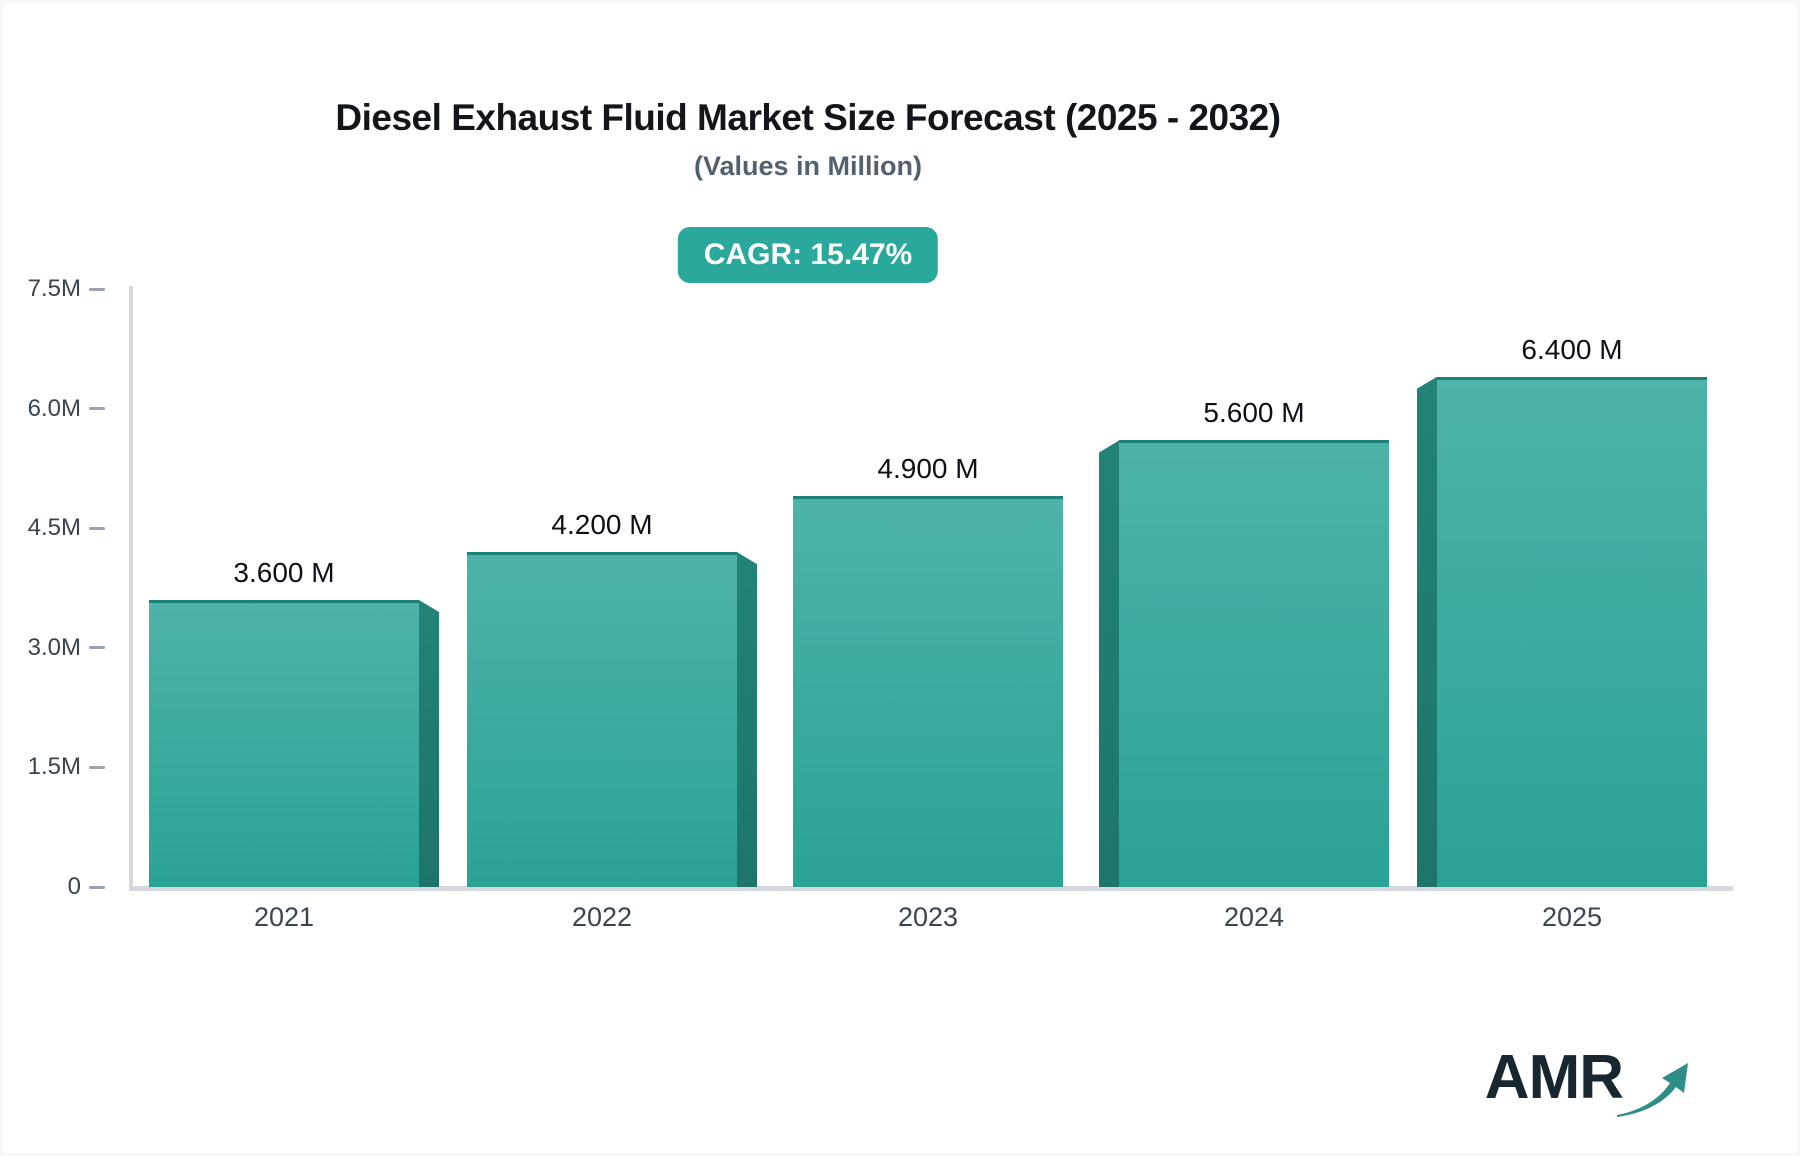 This screenshot has height=1156, width=1800. Describe the element at coordinates (1254, 917) in the screenshot. I see `x-axis-label: 2024` at that location.